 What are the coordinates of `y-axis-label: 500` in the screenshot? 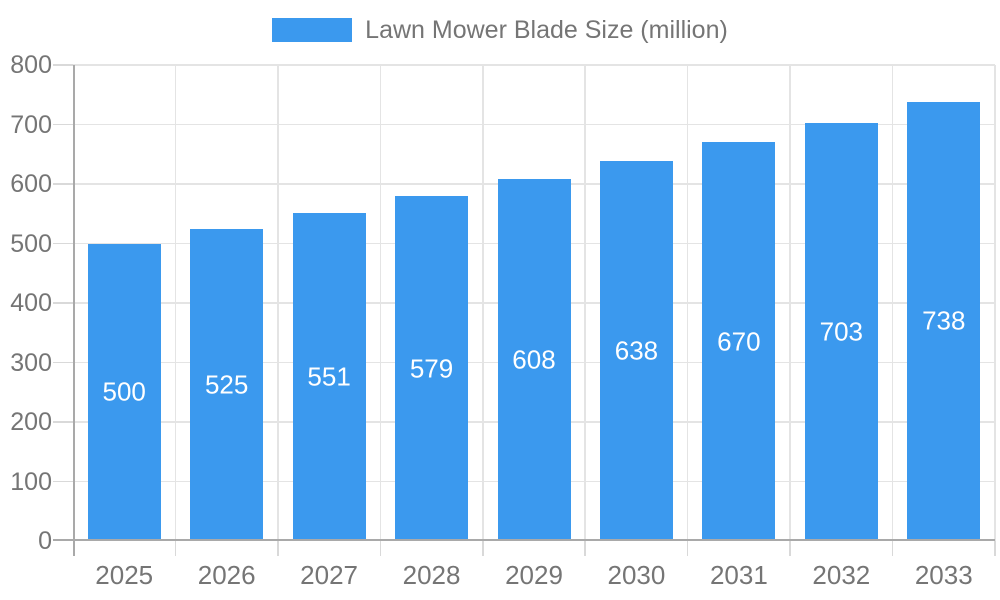 It's located at (31, 243).